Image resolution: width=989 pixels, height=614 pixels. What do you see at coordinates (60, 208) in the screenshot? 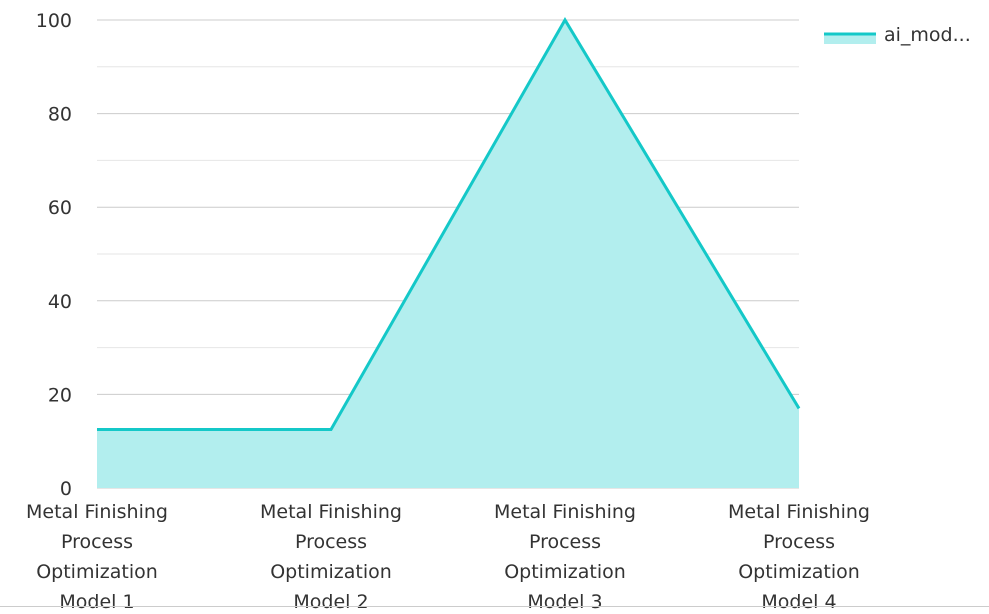
I see `y-tick-label: 60` at bounding box center [60, 208].